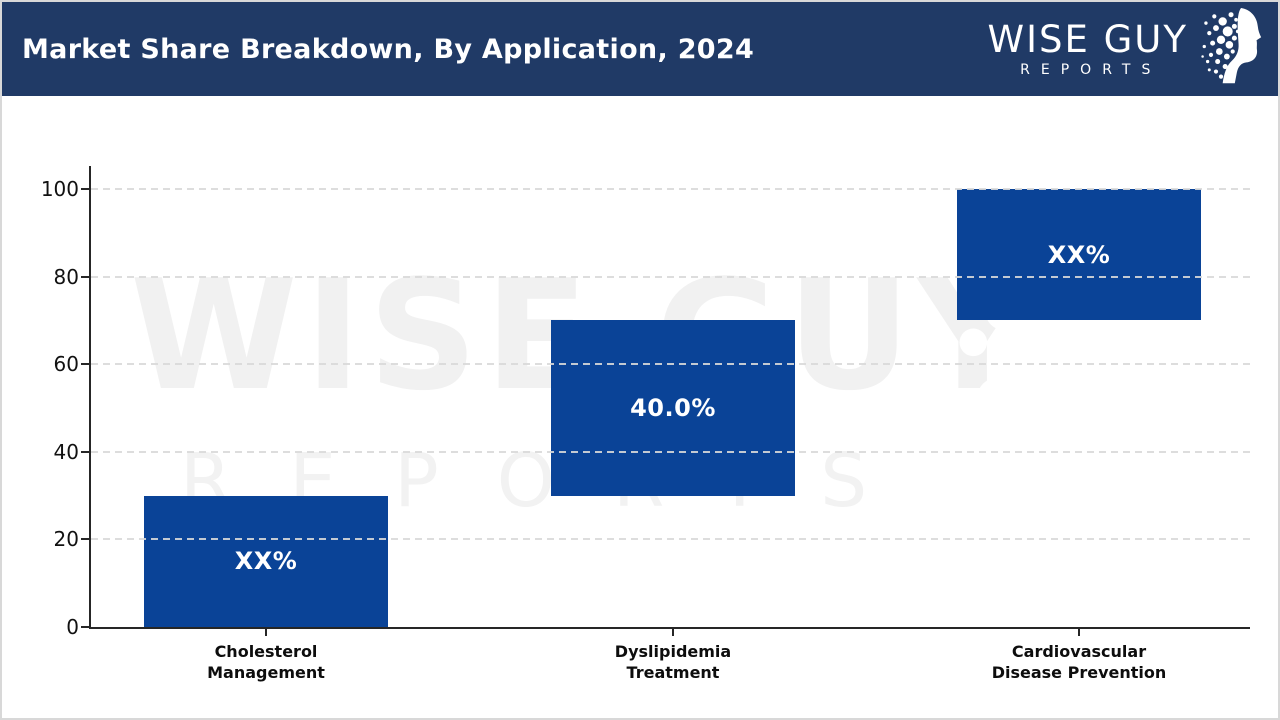 Image resolution: width=1280 pixels, height=720 pixels. What do you see at coordinates (66, 451) in the screenshot?
I see `y-tick-label-40: 40` at bounding box center [66, 451].